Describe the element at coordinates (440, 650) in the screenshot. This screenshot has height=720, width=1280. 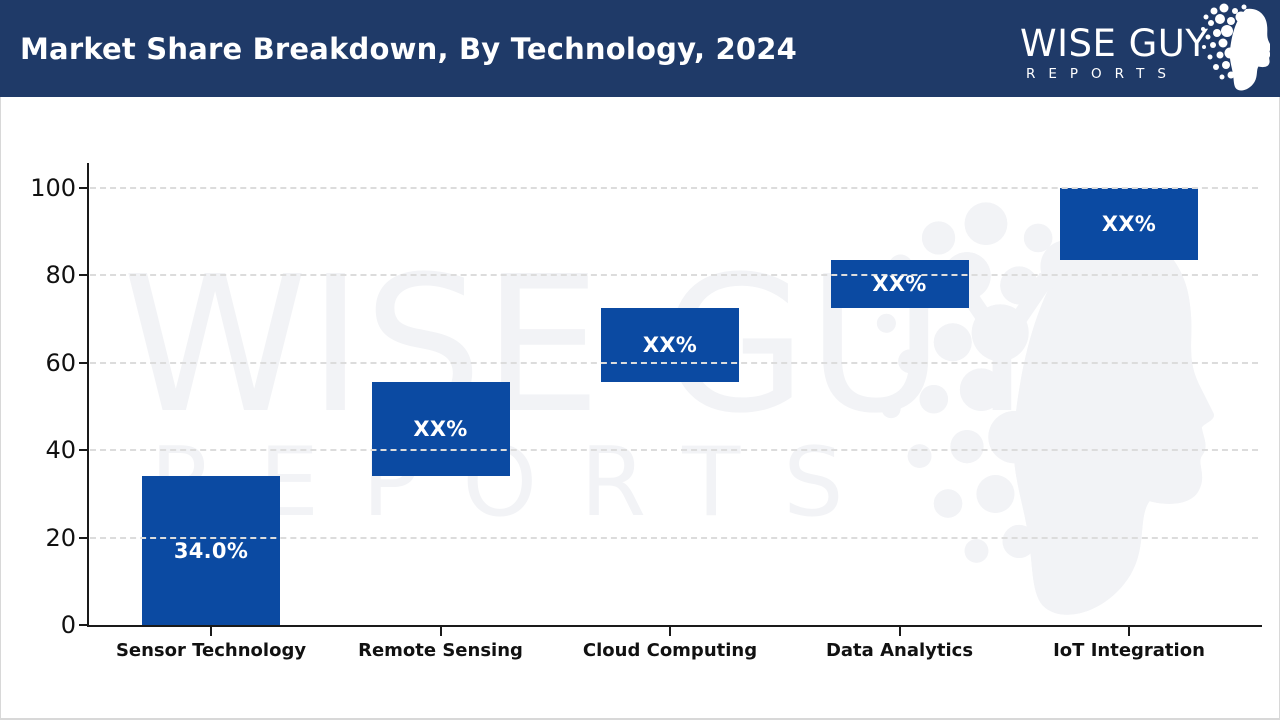
I see `x-tick-label-2: Remote Sensing` at that location.